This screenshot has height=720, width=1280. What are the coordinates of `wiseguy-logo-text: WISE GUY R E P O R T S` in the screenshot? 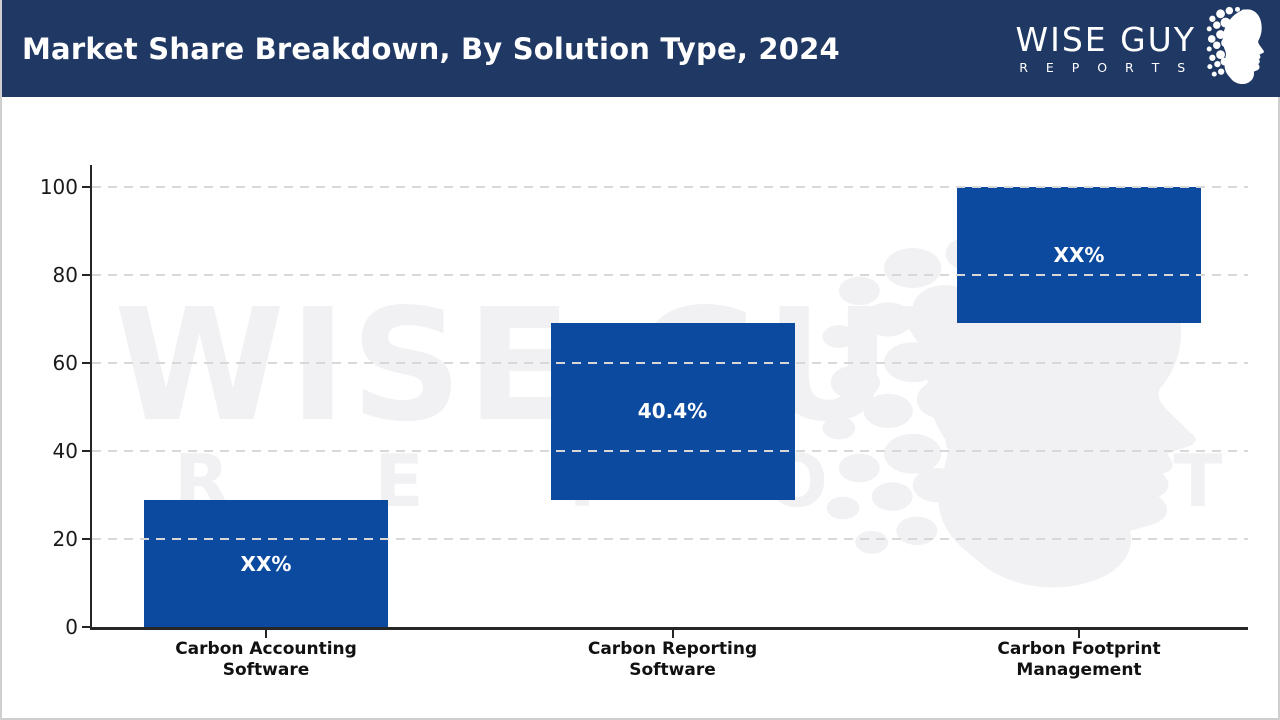 It's located at (1105, 49).